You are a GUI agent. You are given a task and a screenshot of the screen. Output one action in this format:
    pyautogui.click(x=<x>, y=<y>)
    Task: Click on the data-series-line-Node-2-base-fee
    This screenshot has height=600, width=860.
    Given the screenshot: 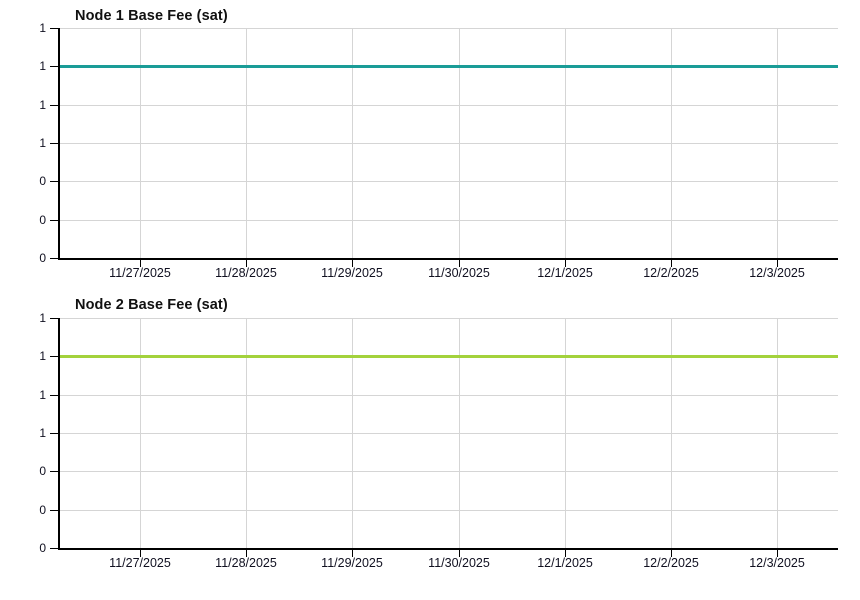 What is the action you would take?
    pyautogui.click(x=449, y=356)
    